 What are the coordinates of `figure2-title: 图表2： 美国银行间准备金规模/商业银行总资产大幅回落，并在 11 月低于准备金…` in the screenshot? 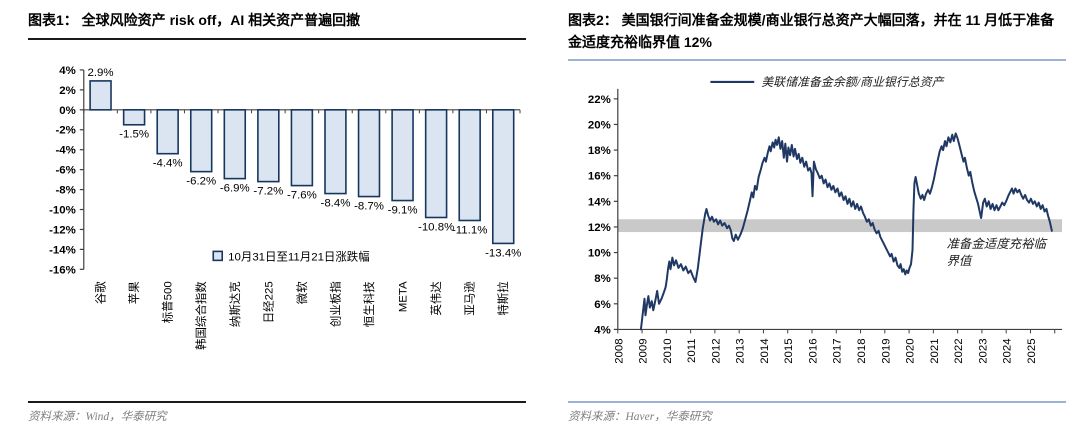 It's located at (811, 31).